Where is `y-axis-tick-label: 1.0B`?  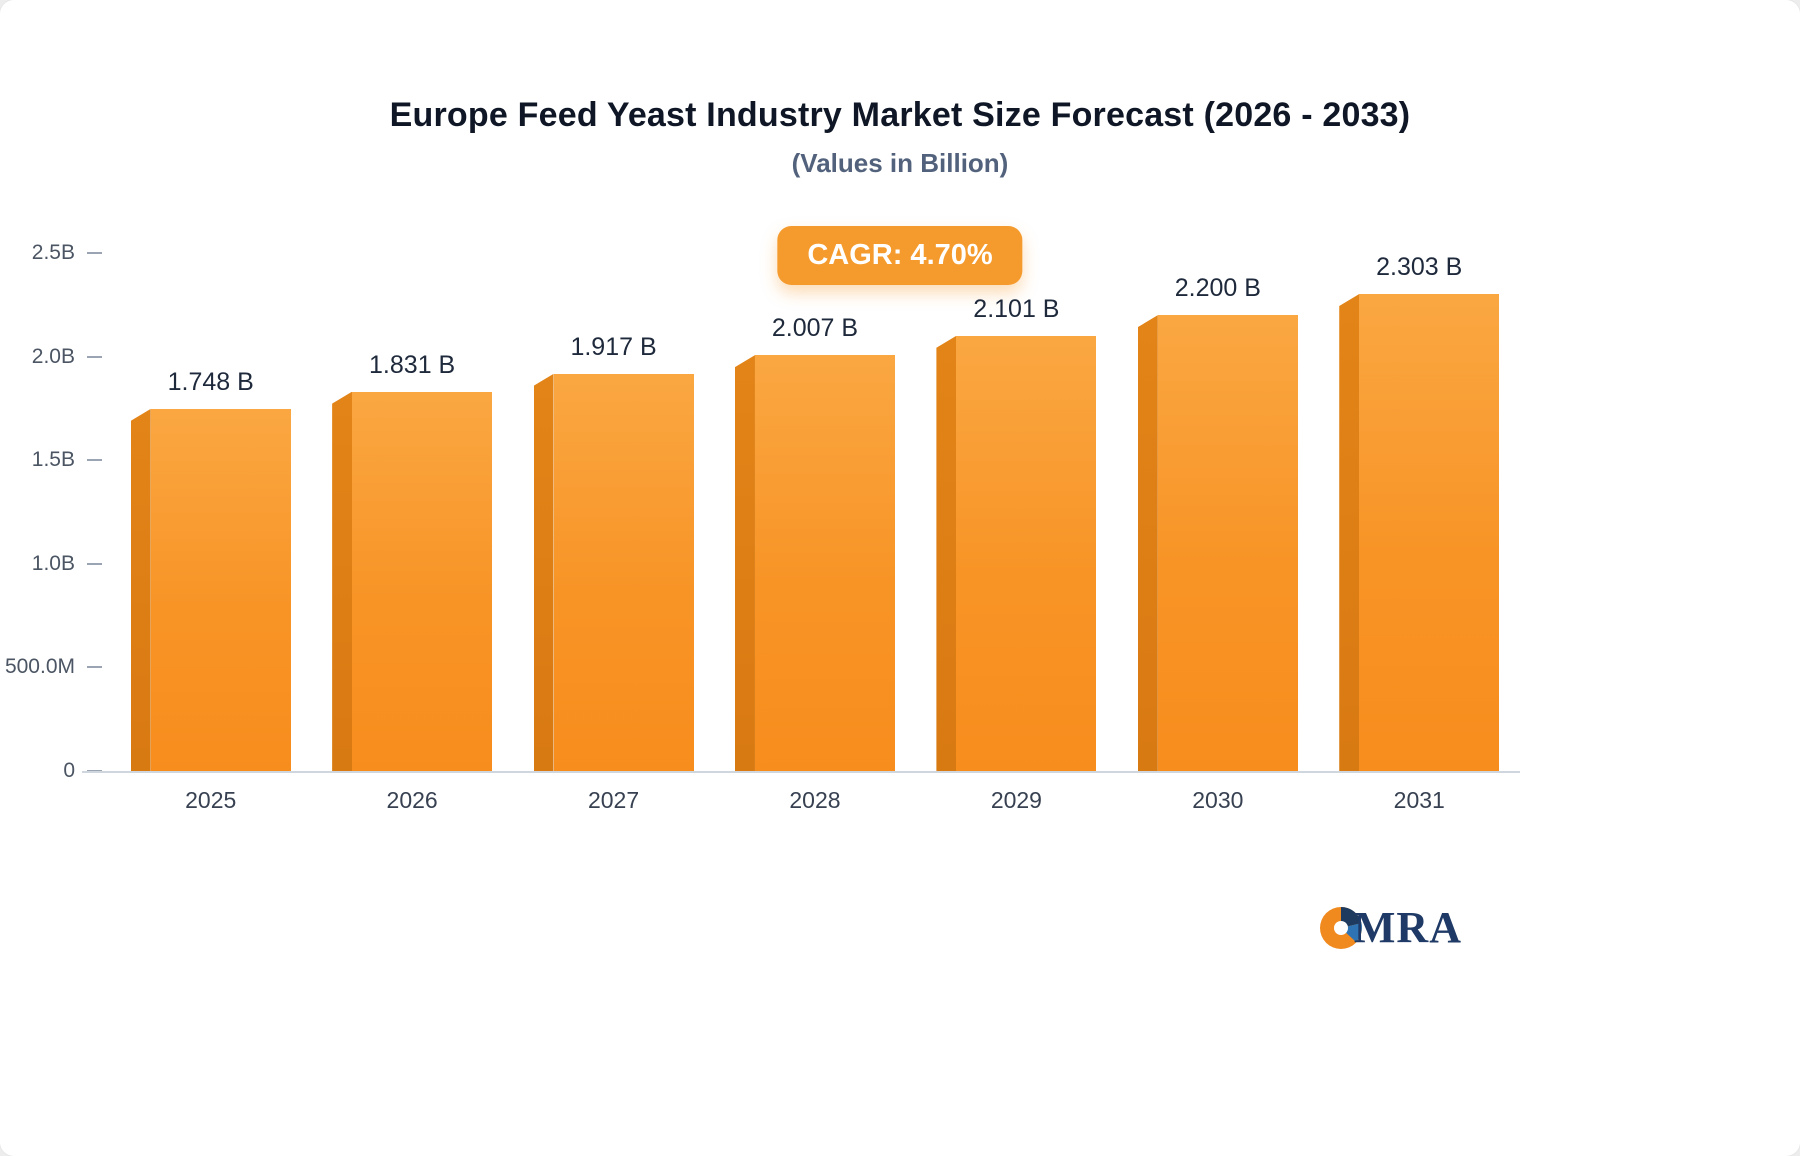 y-axis-tick-label: 1.0B is located at coordinates (53, 563).